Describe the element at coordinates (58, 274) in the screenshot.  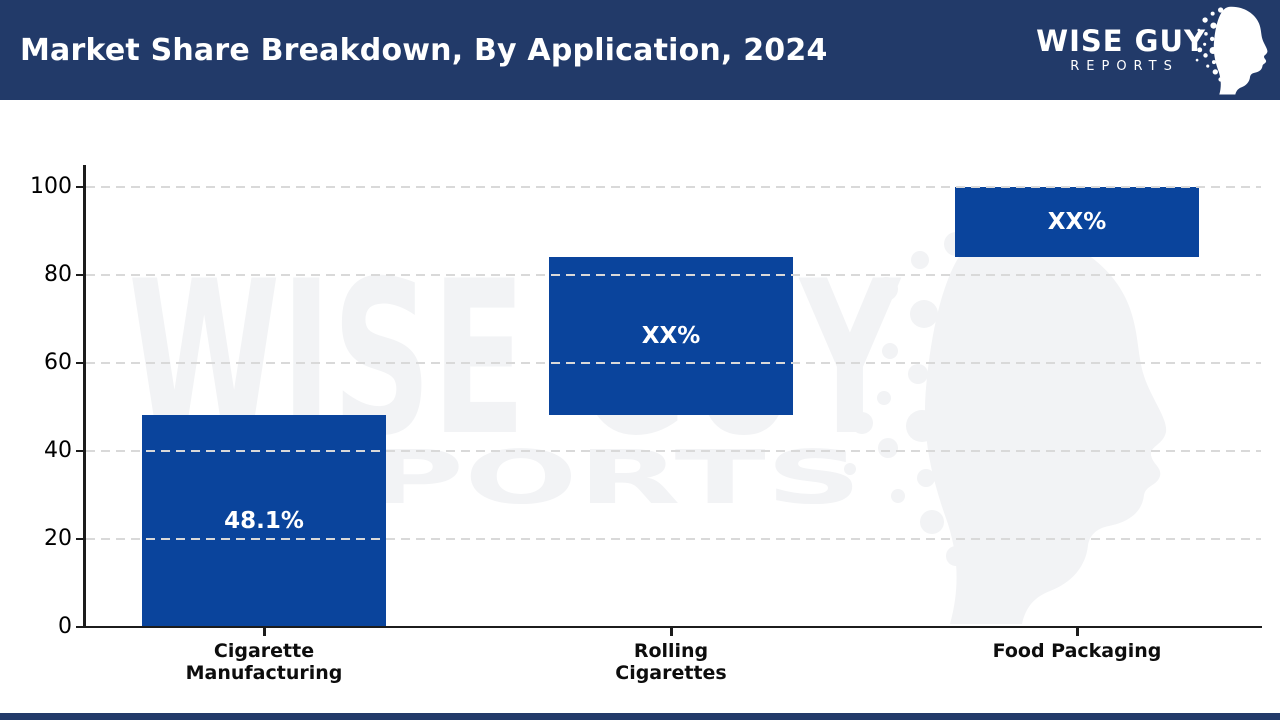
I see `y-tick-label: 80` at that location.